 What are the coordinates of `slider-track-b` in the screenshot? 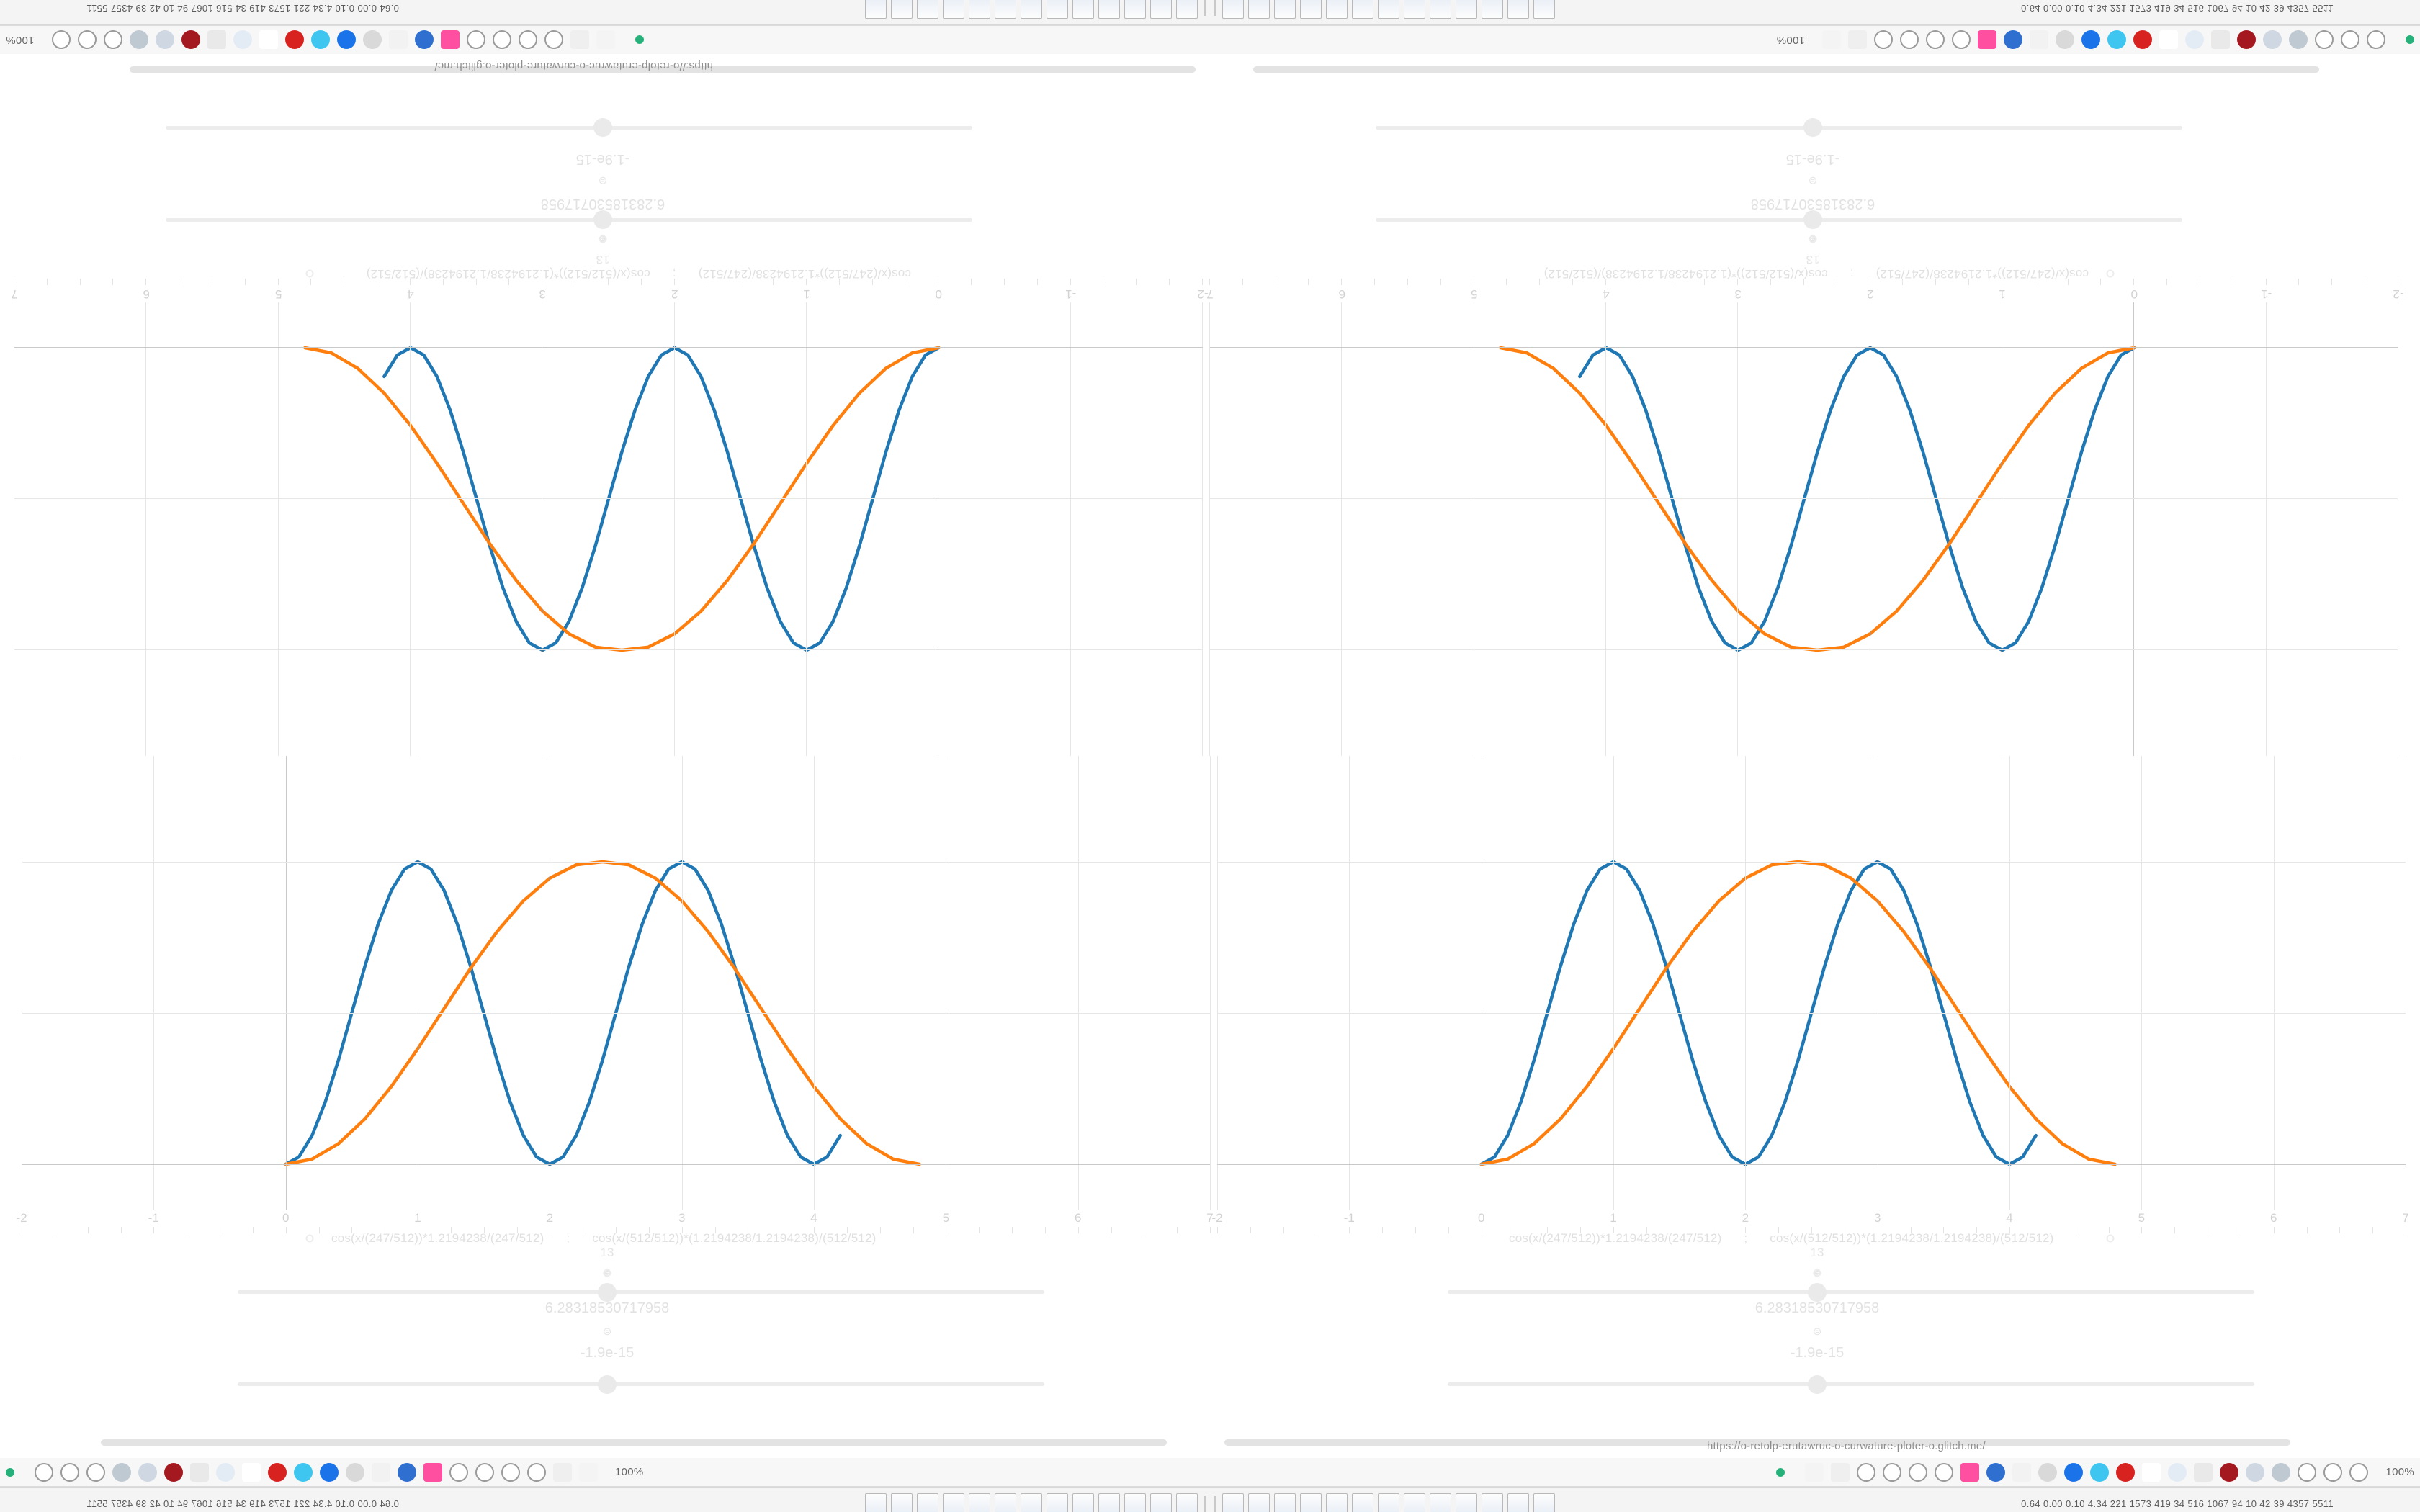 It's located at (641, 1384).